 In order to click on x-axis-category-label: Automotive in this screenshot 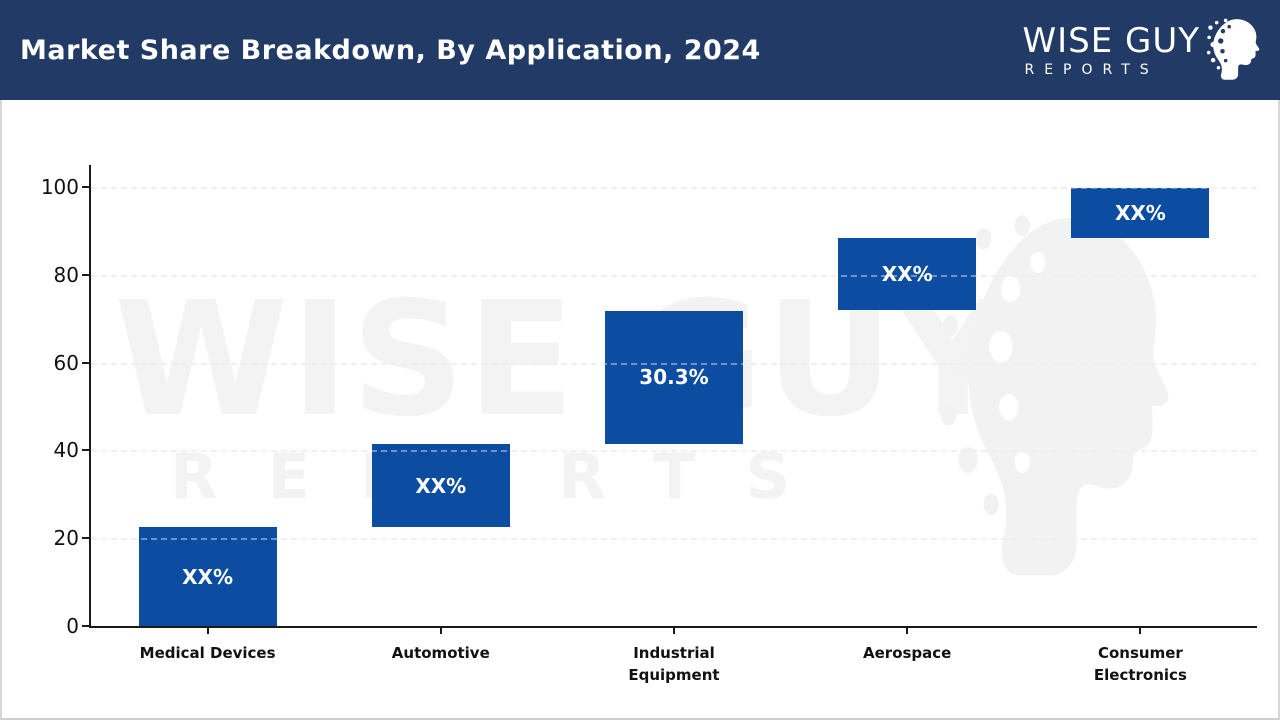, I will do `click(440, 653)`.